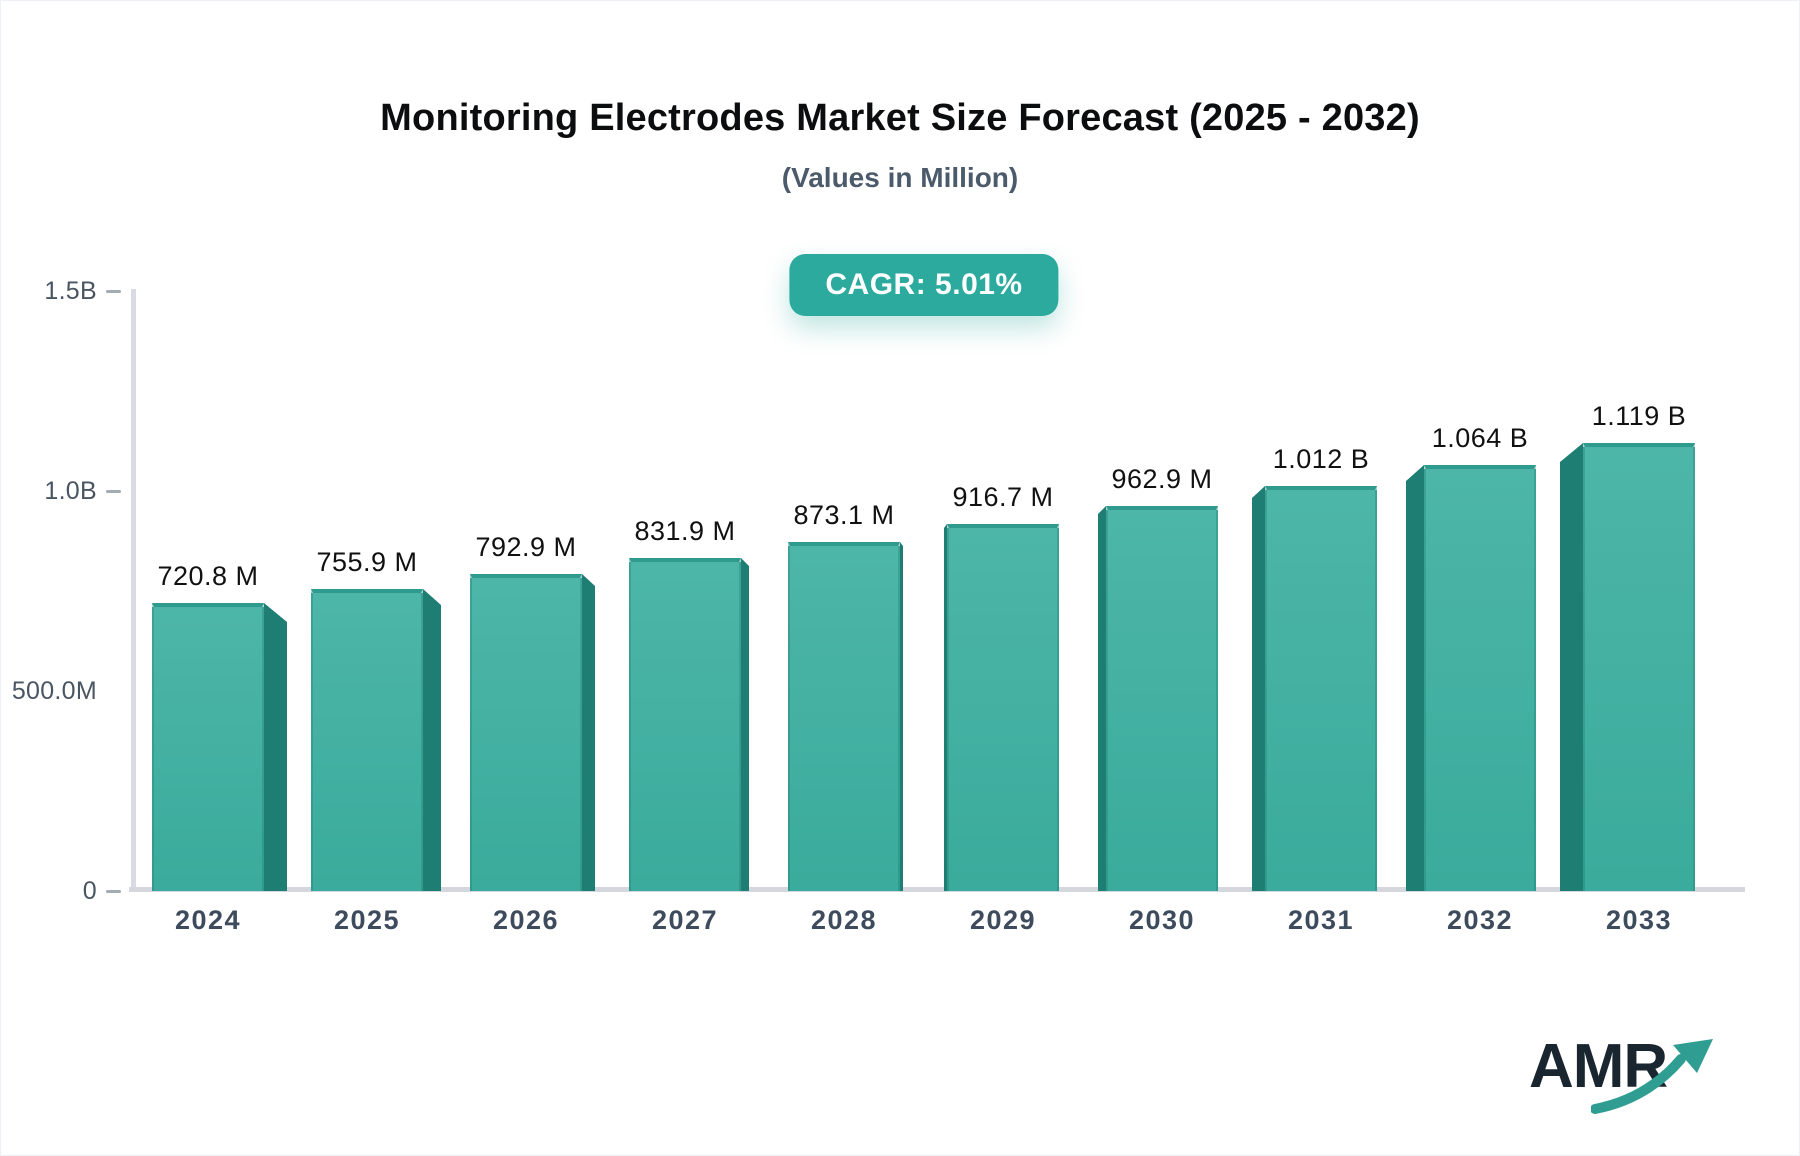 The width and height of the screenshot is (1800, 1156). What do you see at coordinates (367, 562) in the screenshot?
I see `bar-value-label-2025: 755.9 M` at bounding box center [367, 562].